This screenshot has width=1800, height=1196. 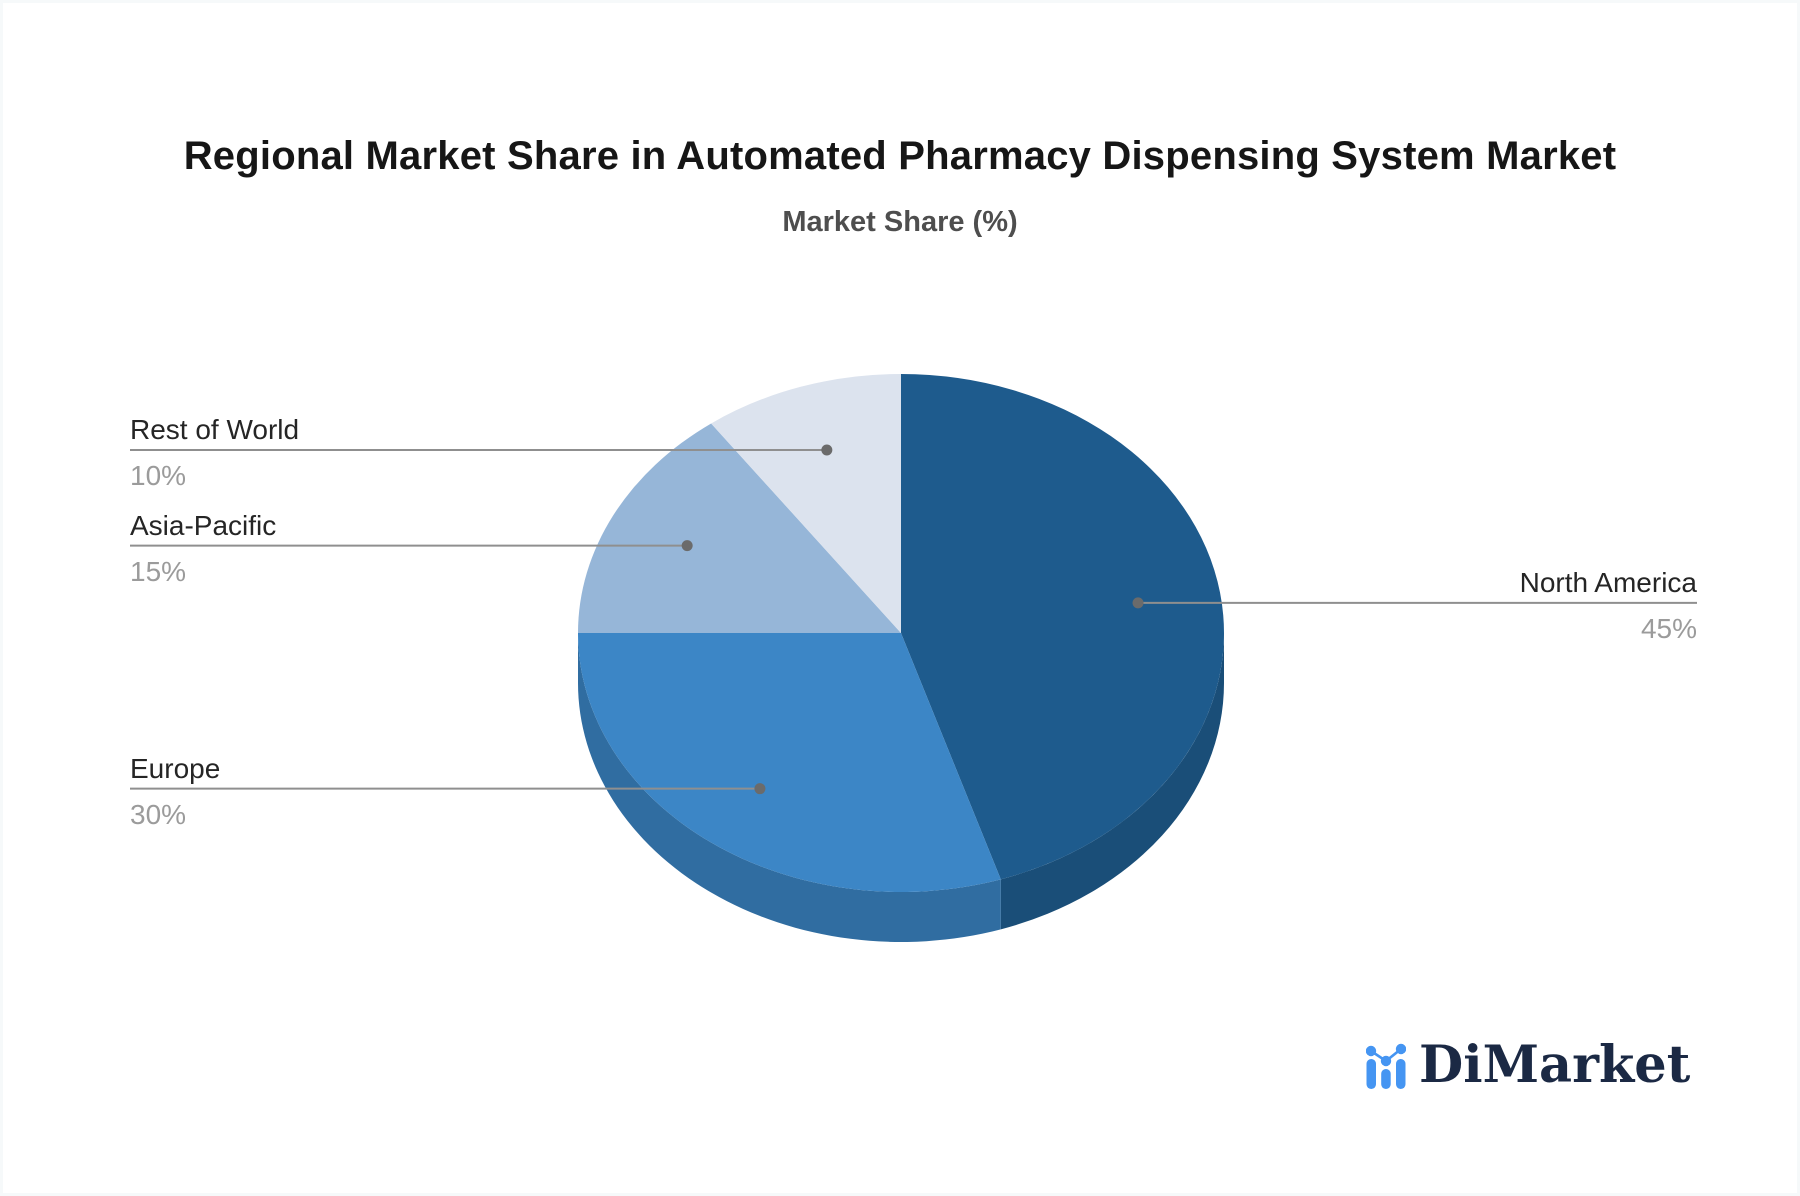 What do you see at coordinates (900, 222) in the screenshot?
I see `chart-subtitle: Market Share (%)` at bounding box center [900, 222].